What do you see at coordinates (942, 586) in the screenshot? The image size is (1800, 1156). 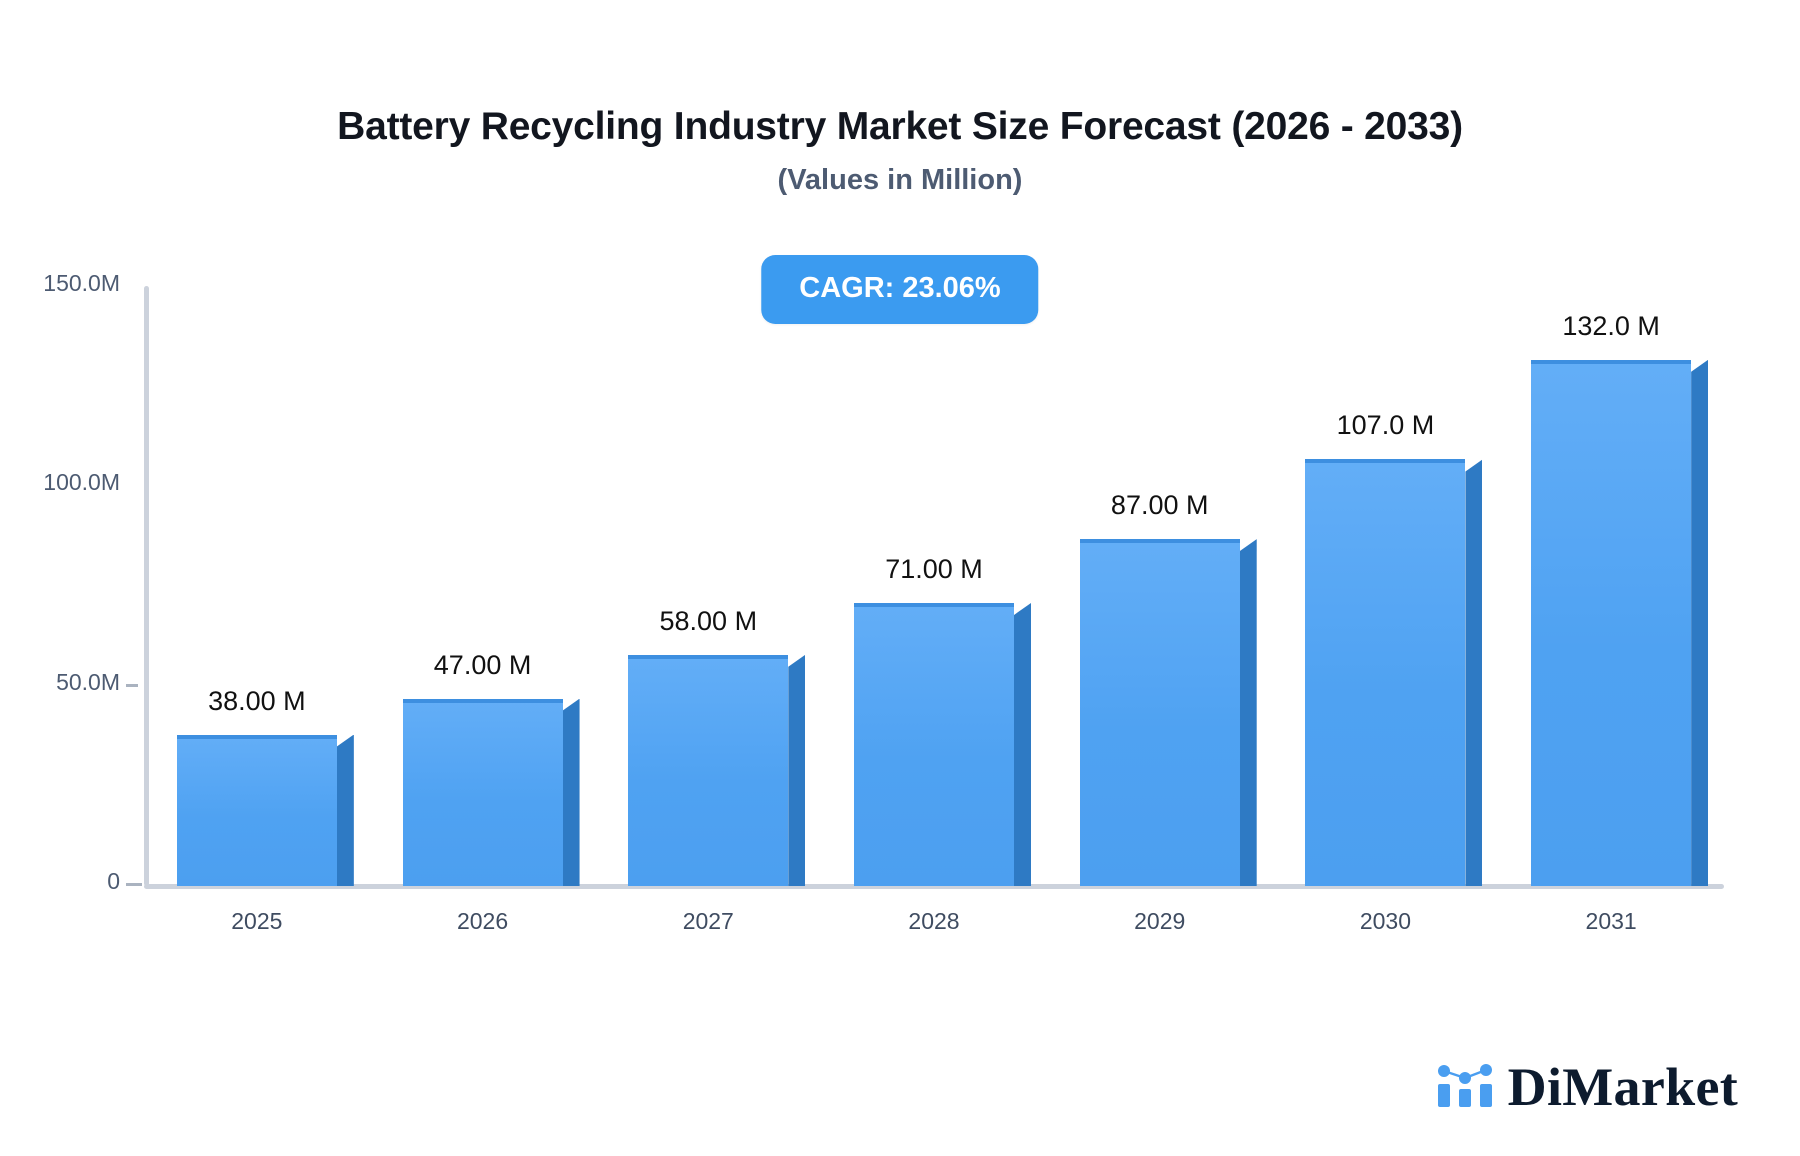 I see `bar-slot: 71.00 M` at bounding box center [942, 586].